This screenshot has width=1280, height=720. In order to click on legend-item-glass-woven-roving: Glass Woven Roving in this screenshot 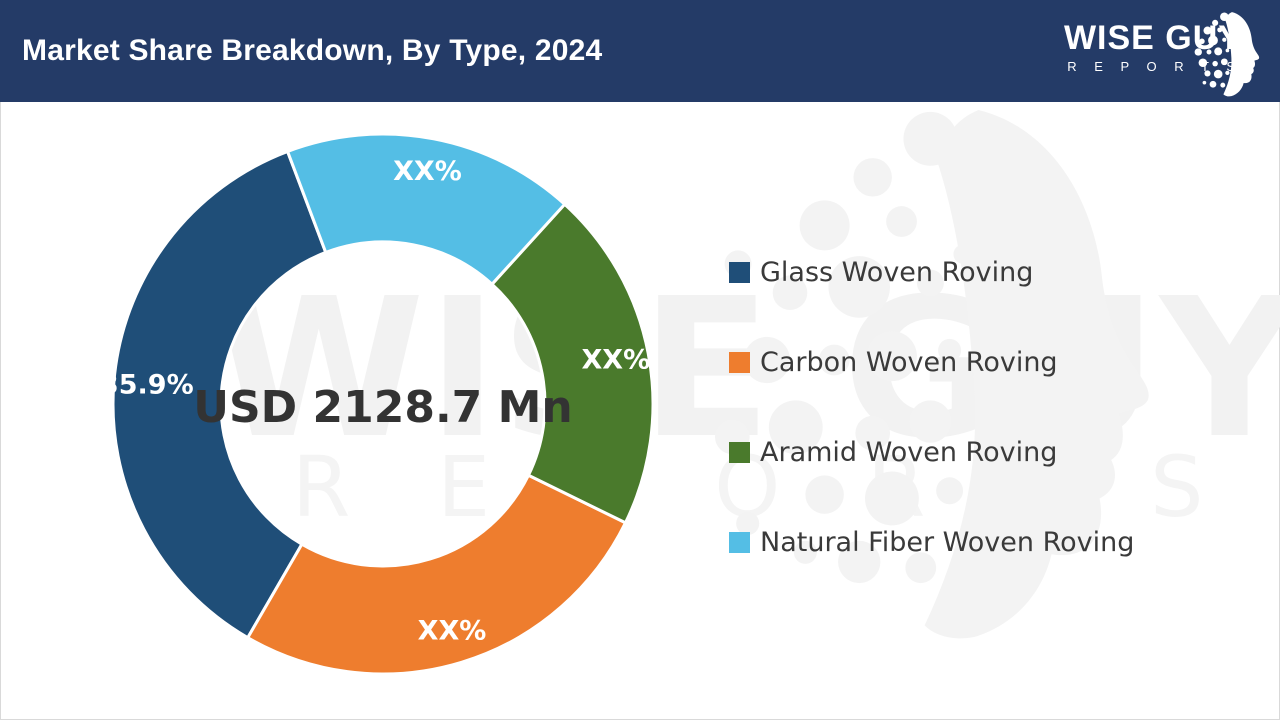, I will do `click(931, 272)`.